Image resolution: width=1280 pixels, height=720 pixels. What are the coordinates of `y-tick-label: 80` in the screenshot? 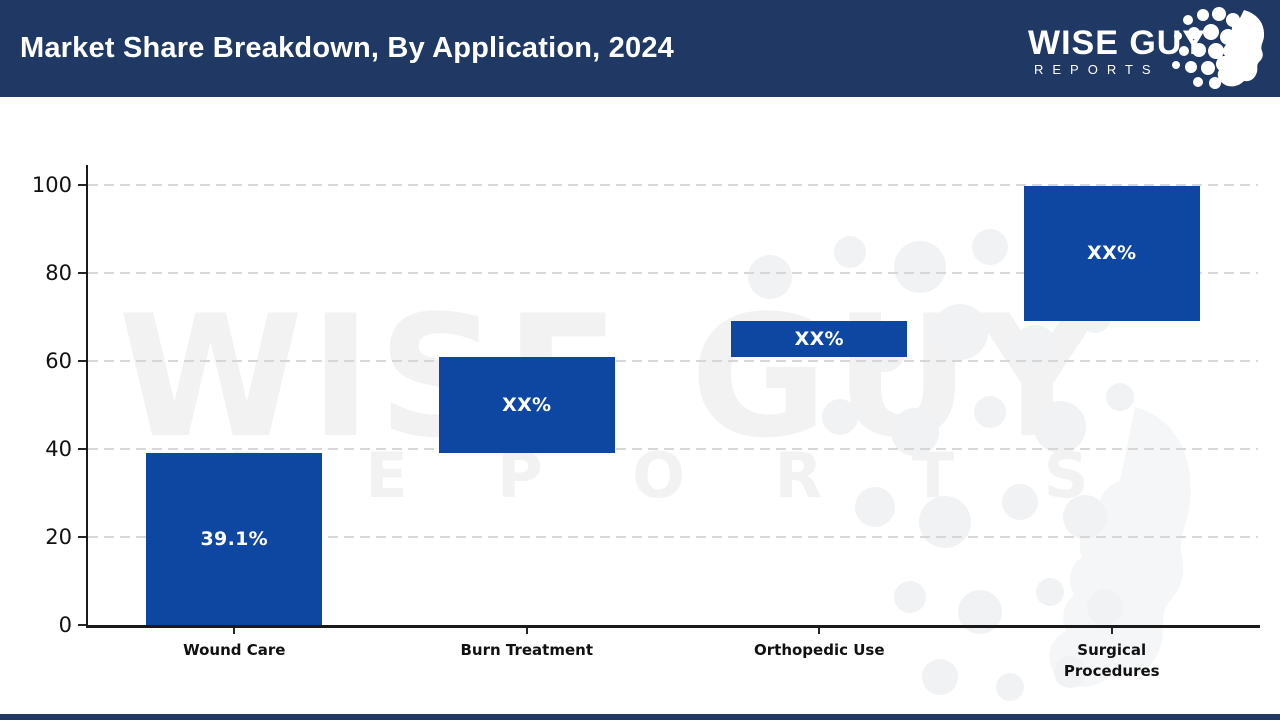 It's located at (58, 272).